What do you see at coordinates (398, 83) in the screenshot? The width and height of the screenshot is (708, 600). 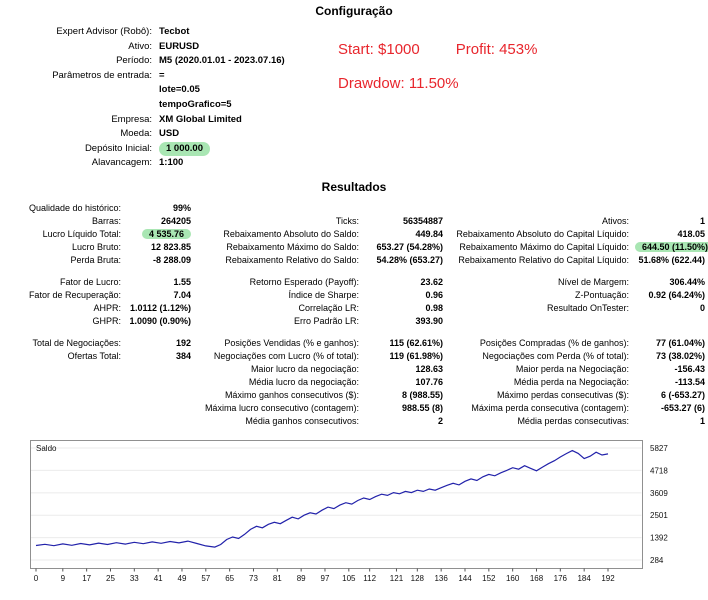 I see `drawdown-annotation: Drawdow: 11.50%` at bounding box center [398, 83].